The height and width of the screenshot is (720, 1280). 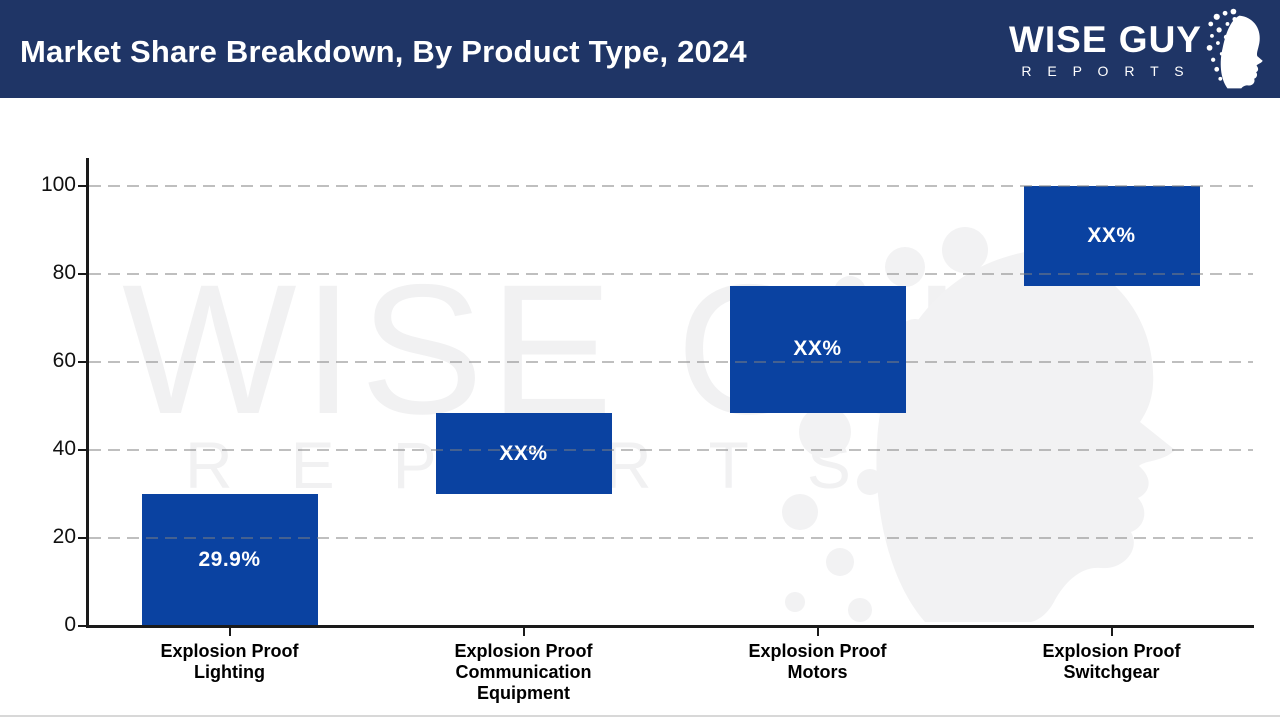 What do you see at coordinates (64, 448) in the screenshot?
I see `y-tick-label-40: 40` at bounding box center [64, 448].